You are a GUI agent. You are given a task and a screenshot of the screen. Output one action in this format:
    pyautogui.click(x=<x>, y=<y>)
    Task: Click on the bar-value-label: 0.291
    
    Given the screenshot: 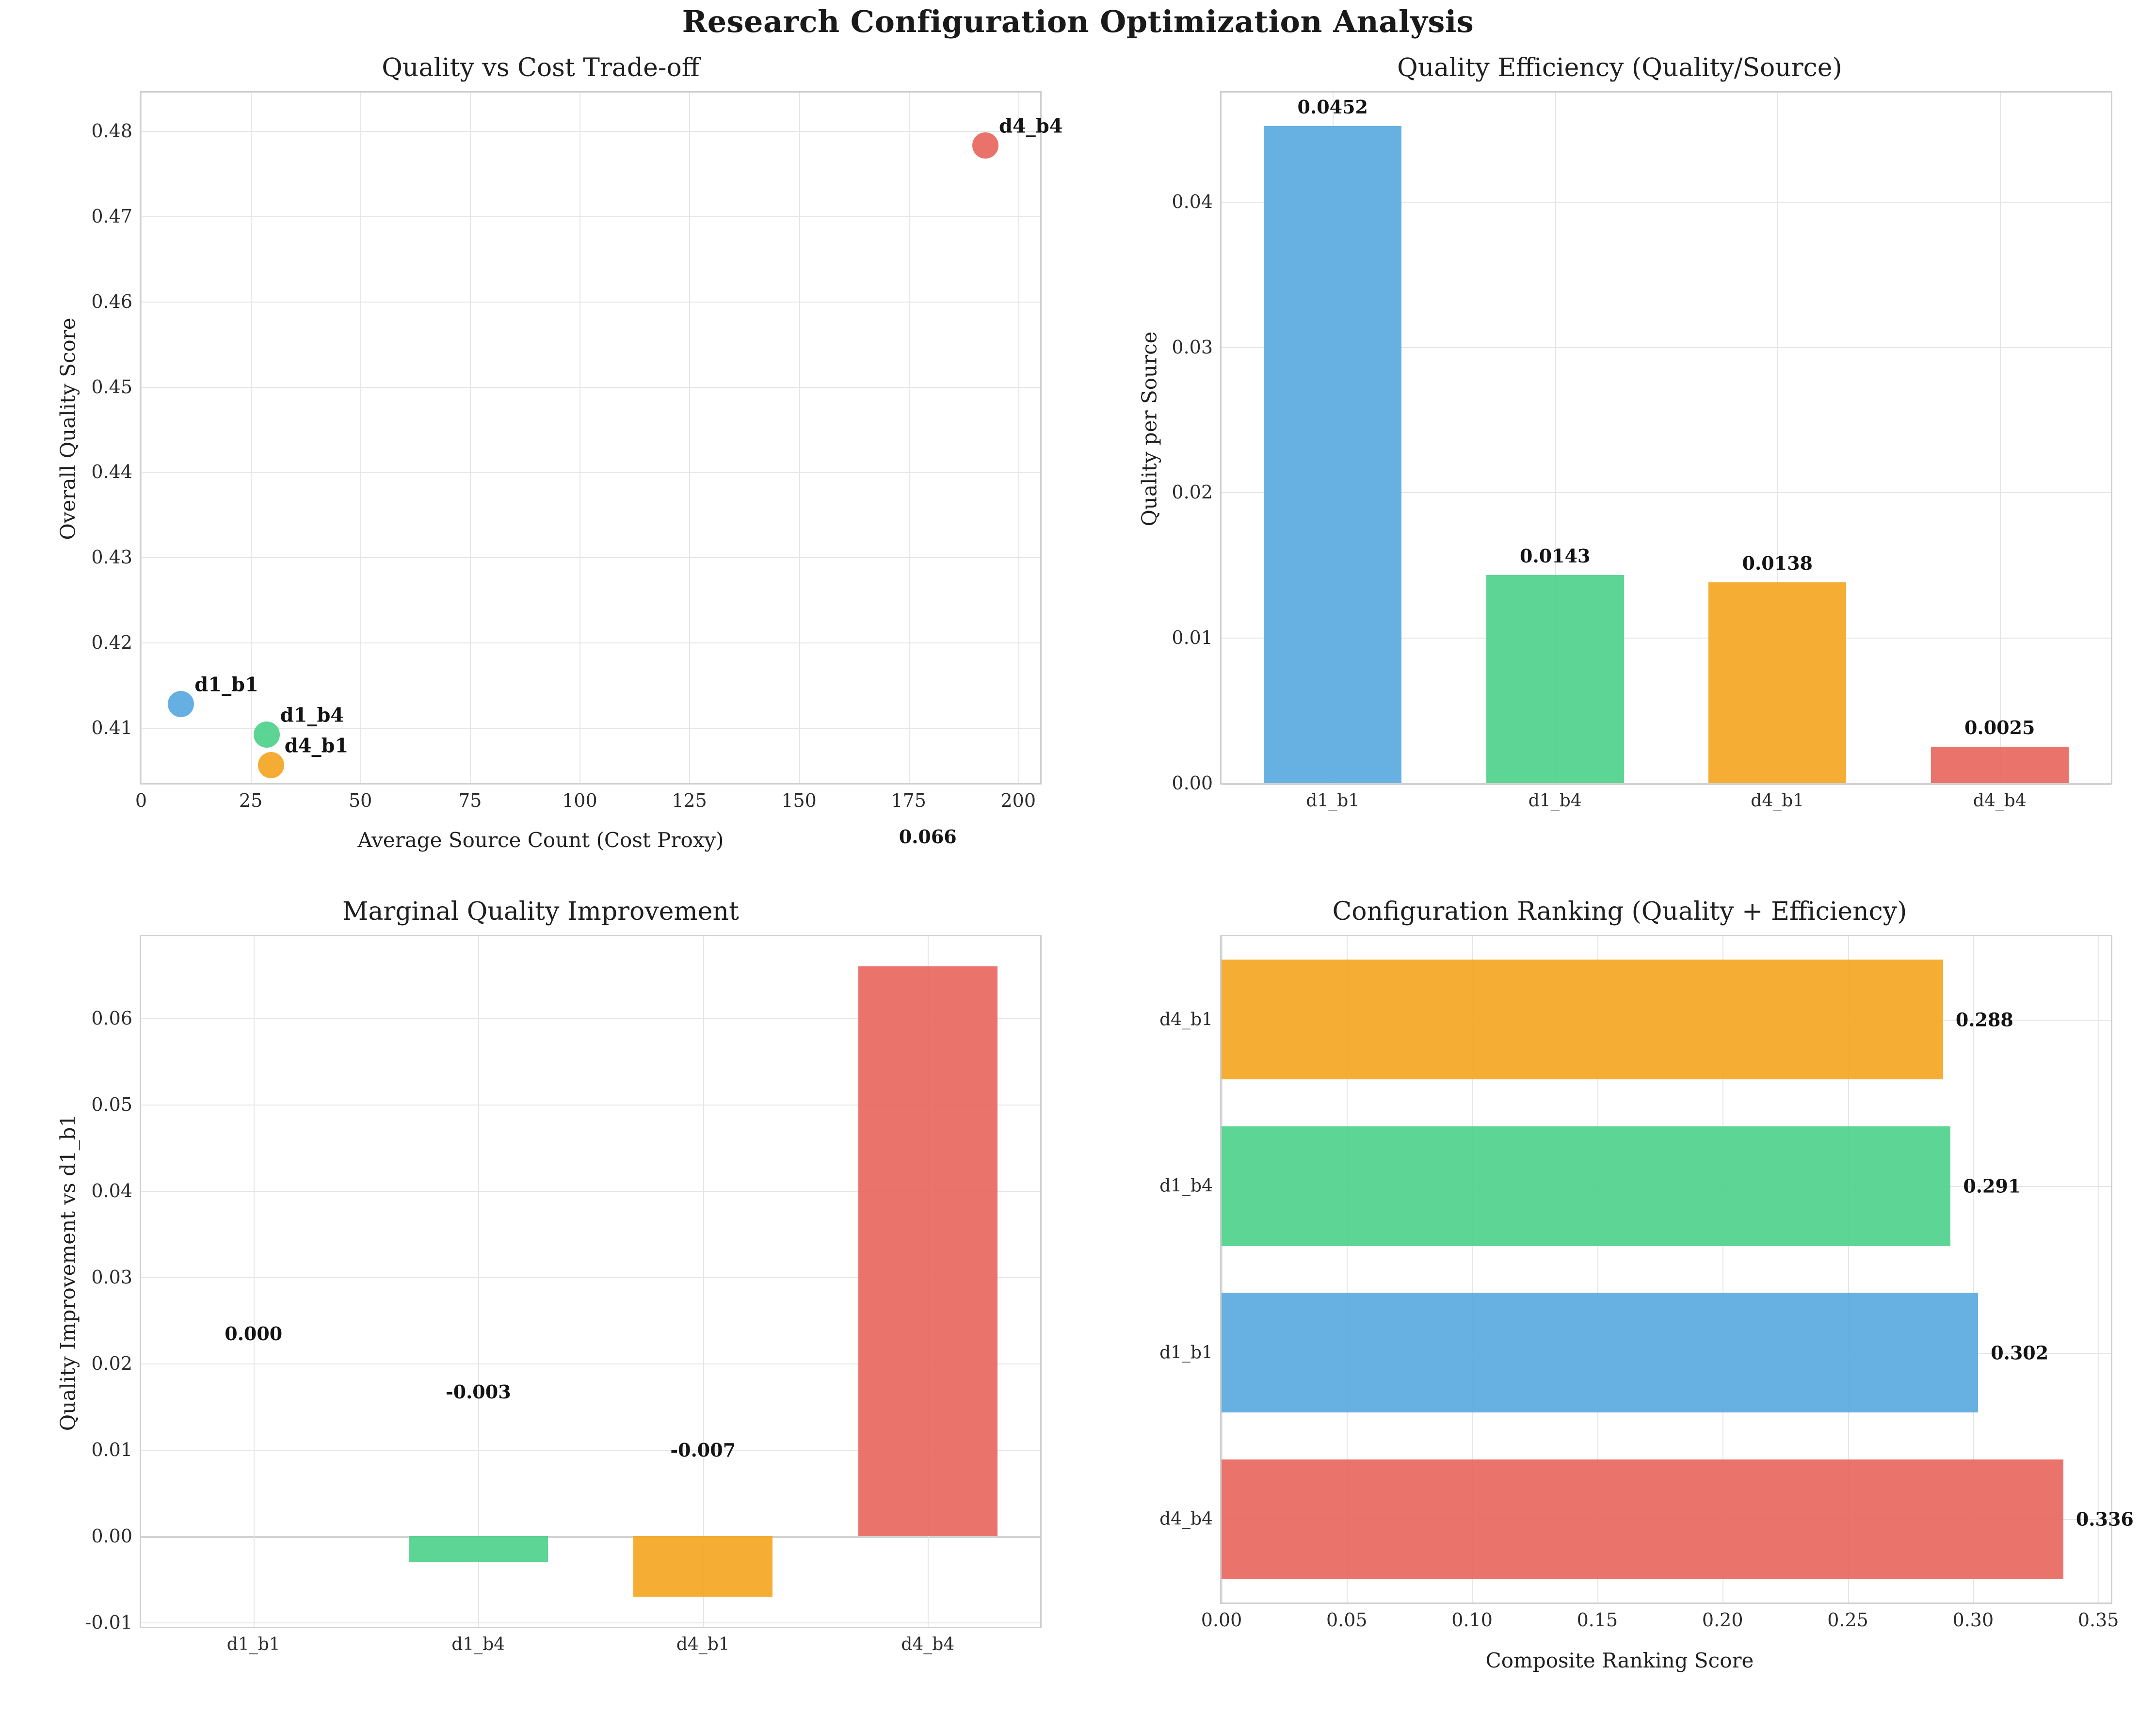 What is the action you would take?
    pyautogui.click(x=1992, y=1186)
    